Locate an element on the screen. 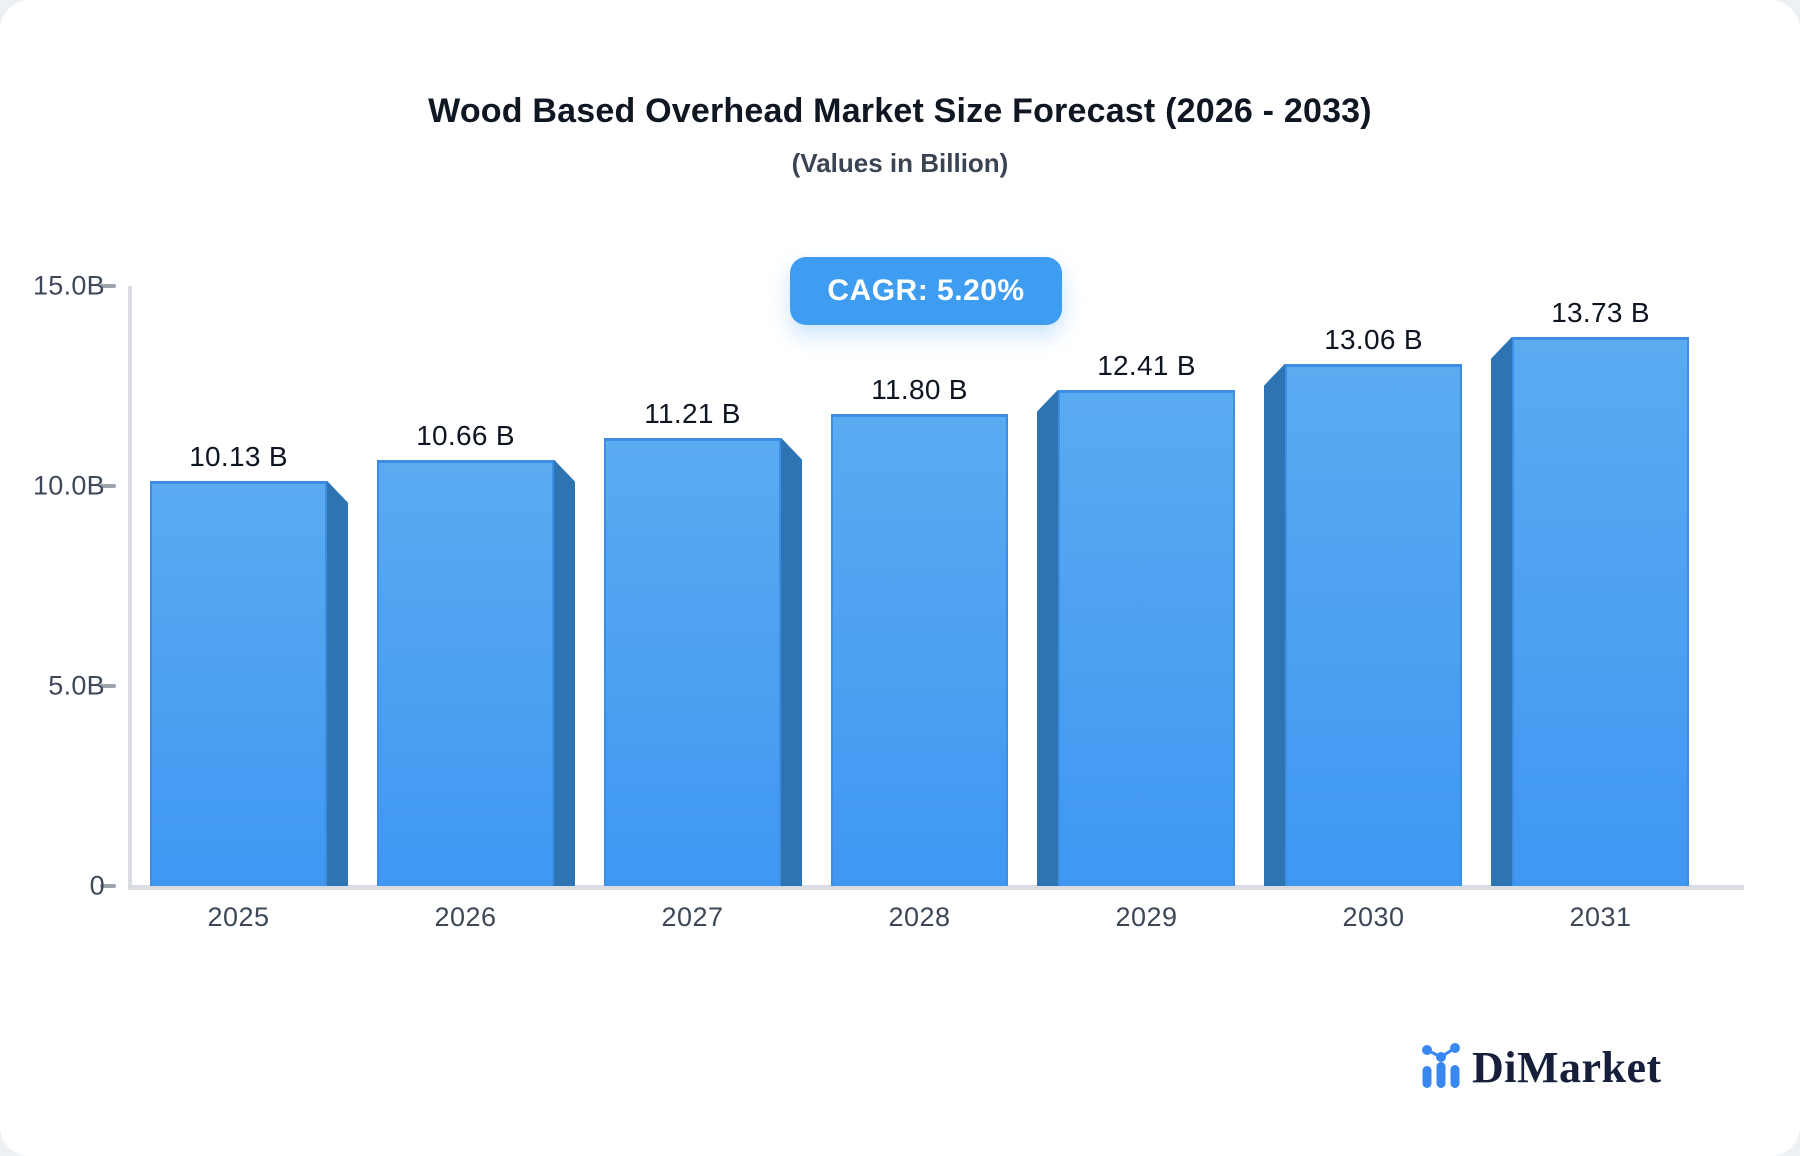 Image resolution: width=1800 pixels, height=1156 pixels. y-tick-label: 5.0B is located at coordinates (76, 685).